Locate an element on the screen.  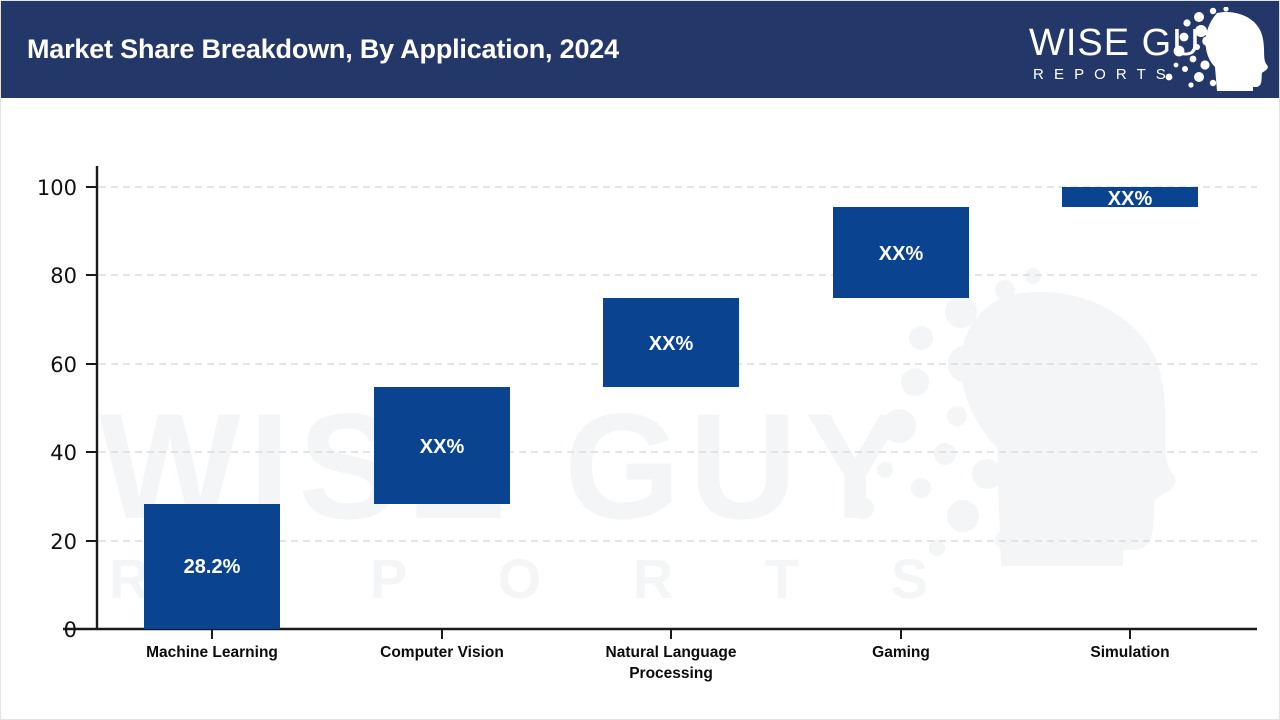
bar-group-simulation: XX% is located at coordinates (1130, 198).